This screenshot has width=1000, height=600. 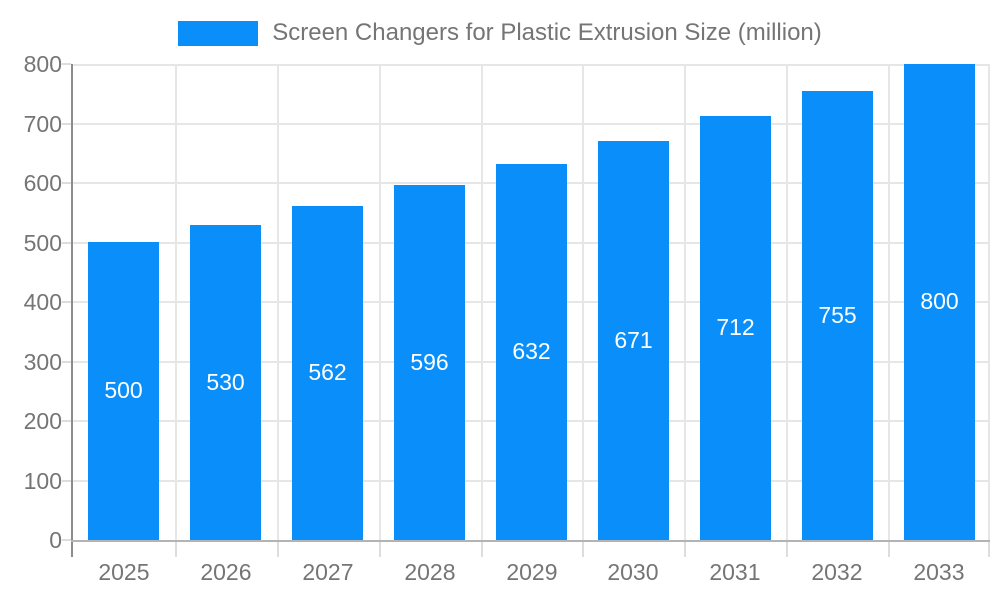 What do you see at coordinates (328, 572) in the screenshot?
I see `x-axis-label: 2027` at bounding box center [328, 572].